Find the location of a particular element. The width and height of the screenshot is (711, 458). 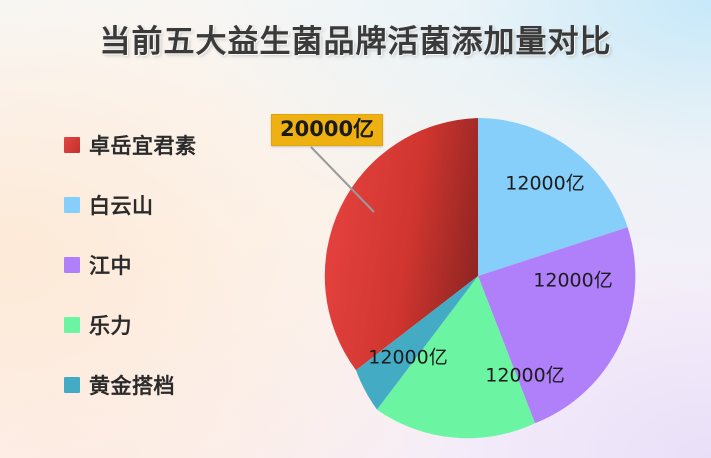

legend-item-label: 黄金搭档 is located at coordinates (132, 386).